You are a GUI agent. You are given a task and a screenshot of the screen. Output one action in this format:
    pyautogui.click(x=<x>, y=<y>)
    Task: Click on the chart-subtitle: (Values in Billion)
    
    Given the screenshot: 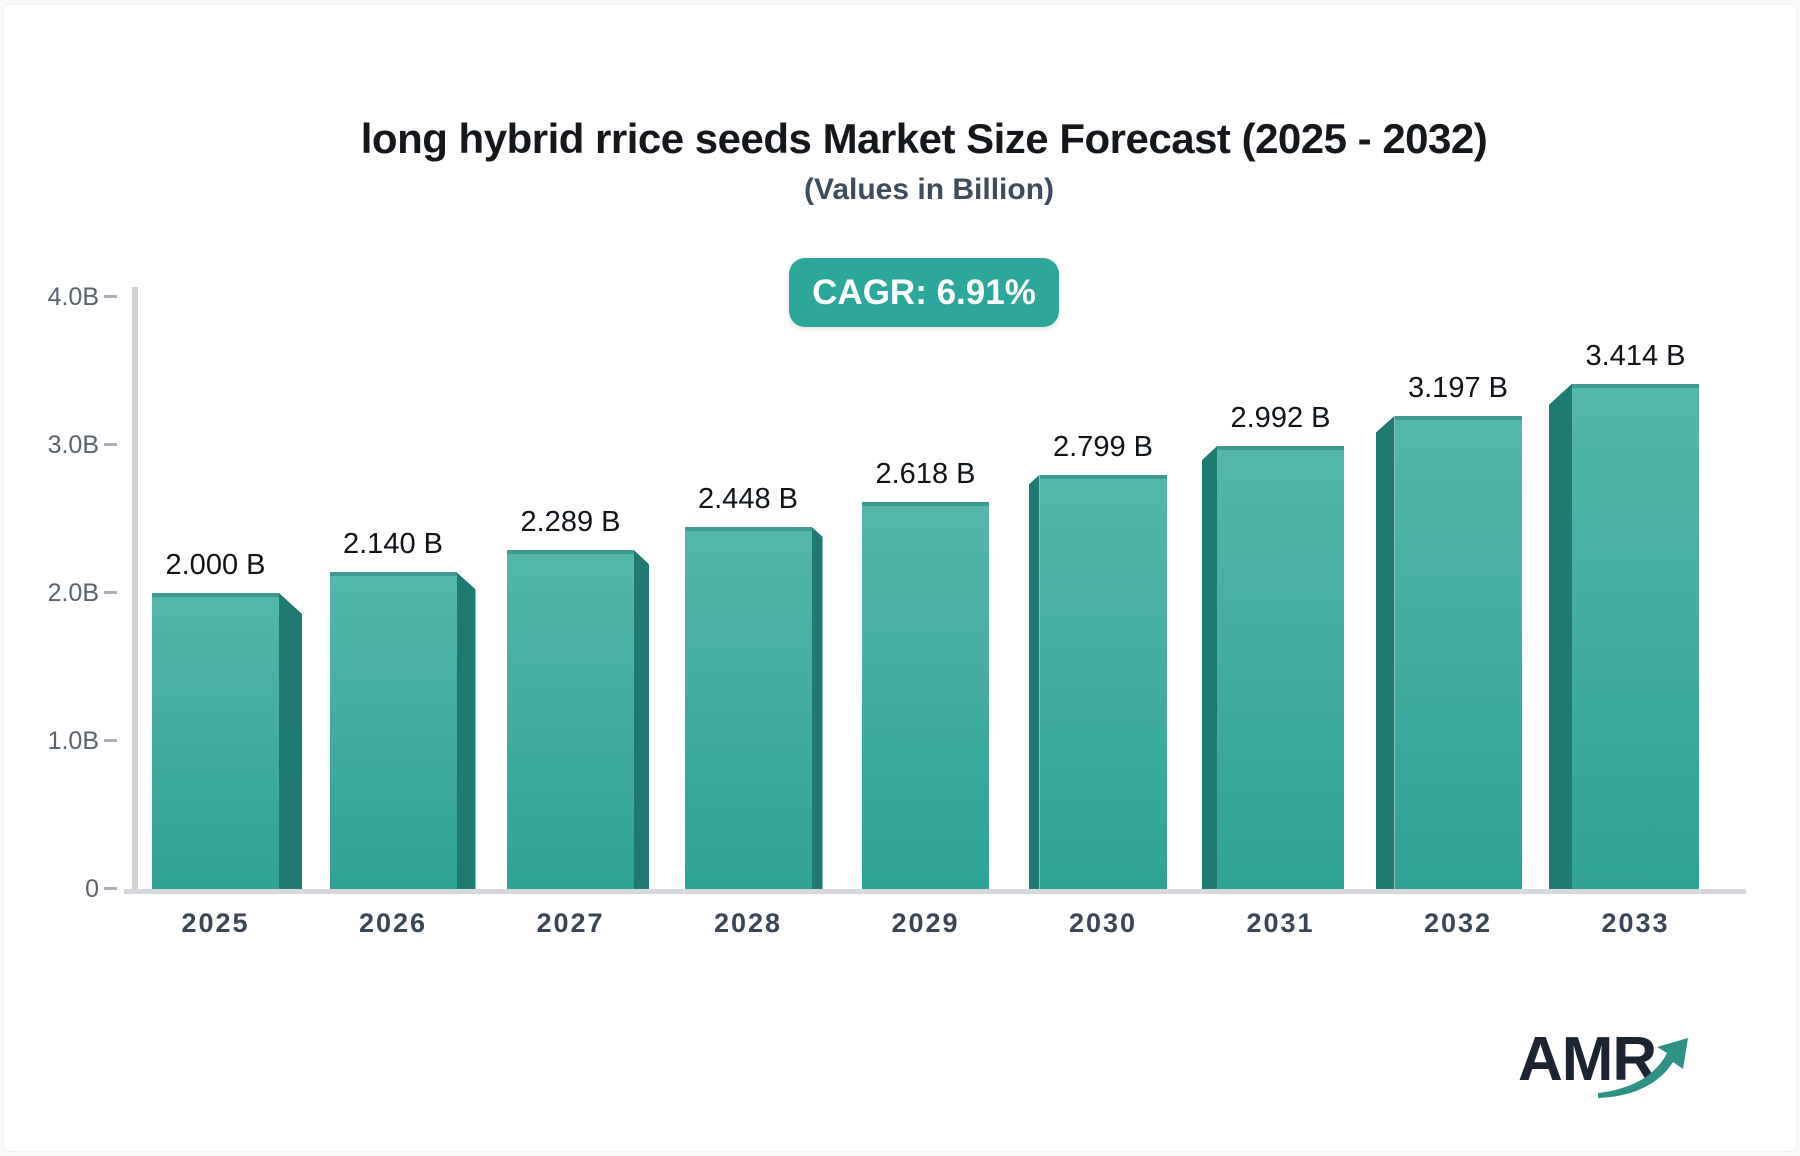 What is the action you would take?
    pyautogui.click(x=929, y=189)
    